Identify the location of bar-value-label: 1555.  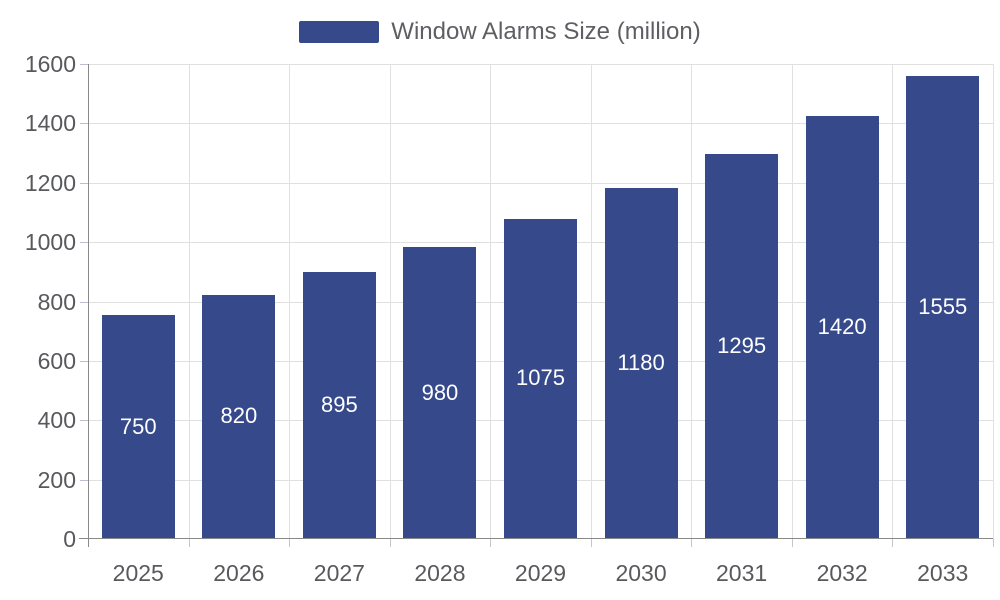
(943, 307).